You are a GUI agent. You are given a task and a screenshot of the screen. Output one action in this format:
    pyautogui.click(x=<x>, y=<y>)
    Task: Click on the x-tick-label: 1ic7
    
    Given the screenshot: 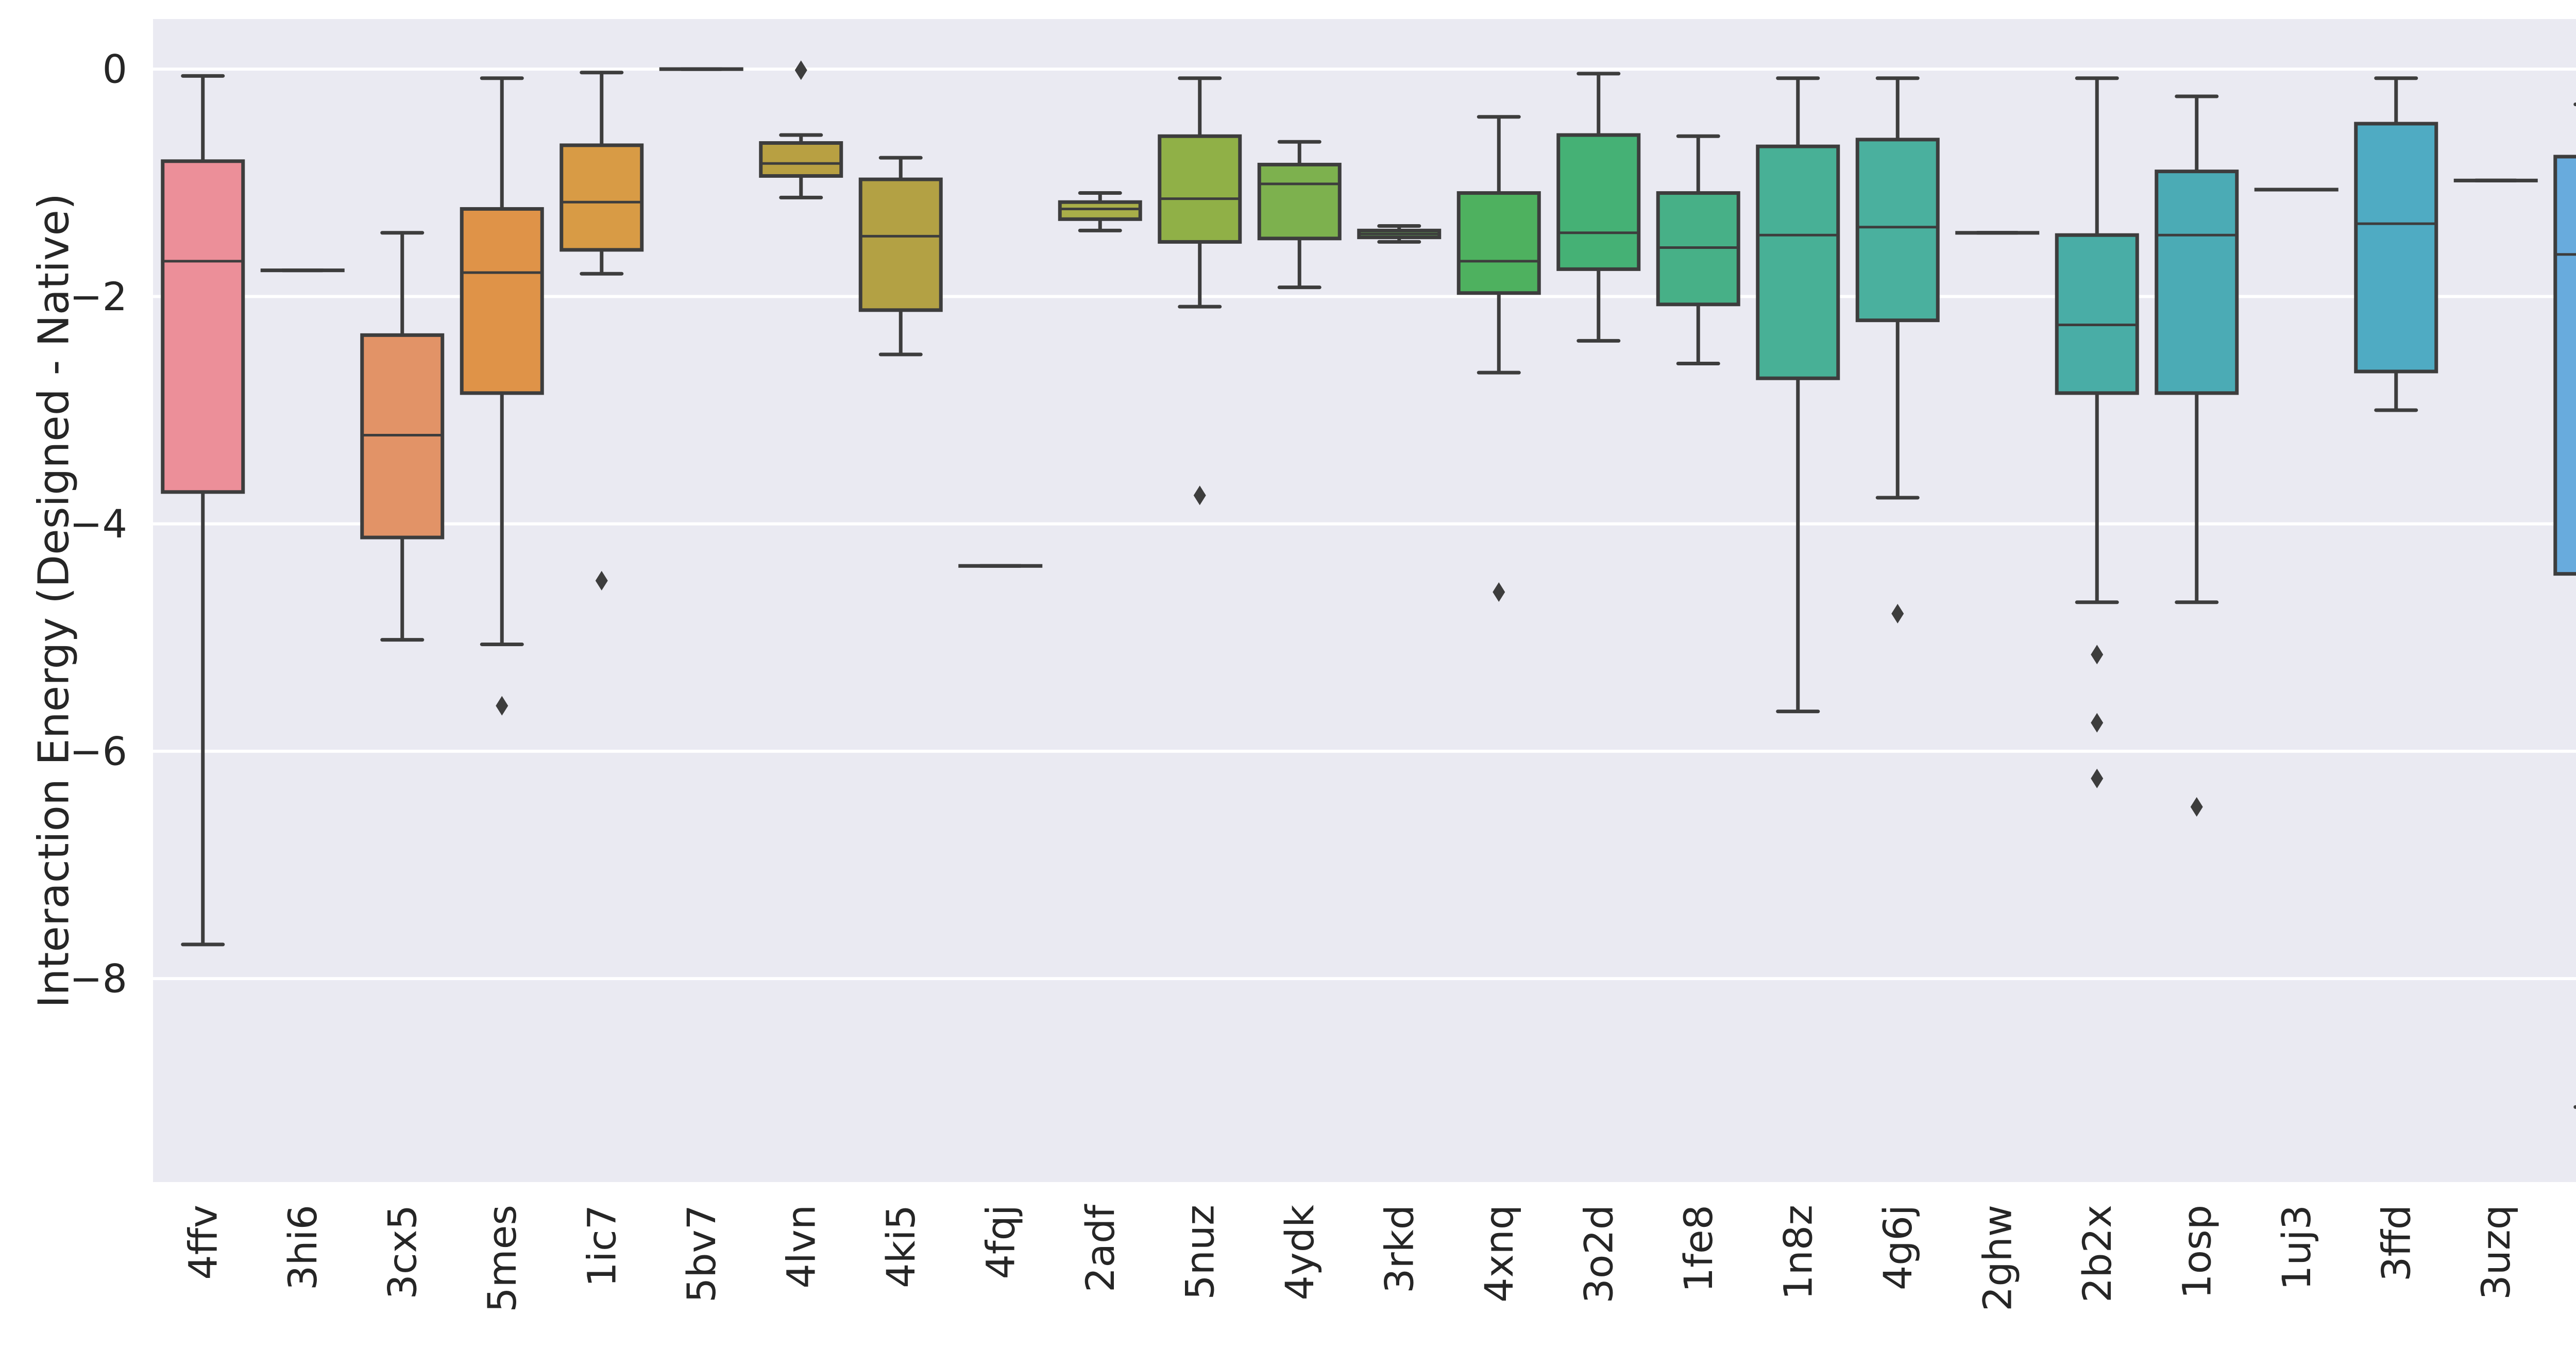 What is the action you would take?
    pyautogui.click(x=601, y=1246)
    